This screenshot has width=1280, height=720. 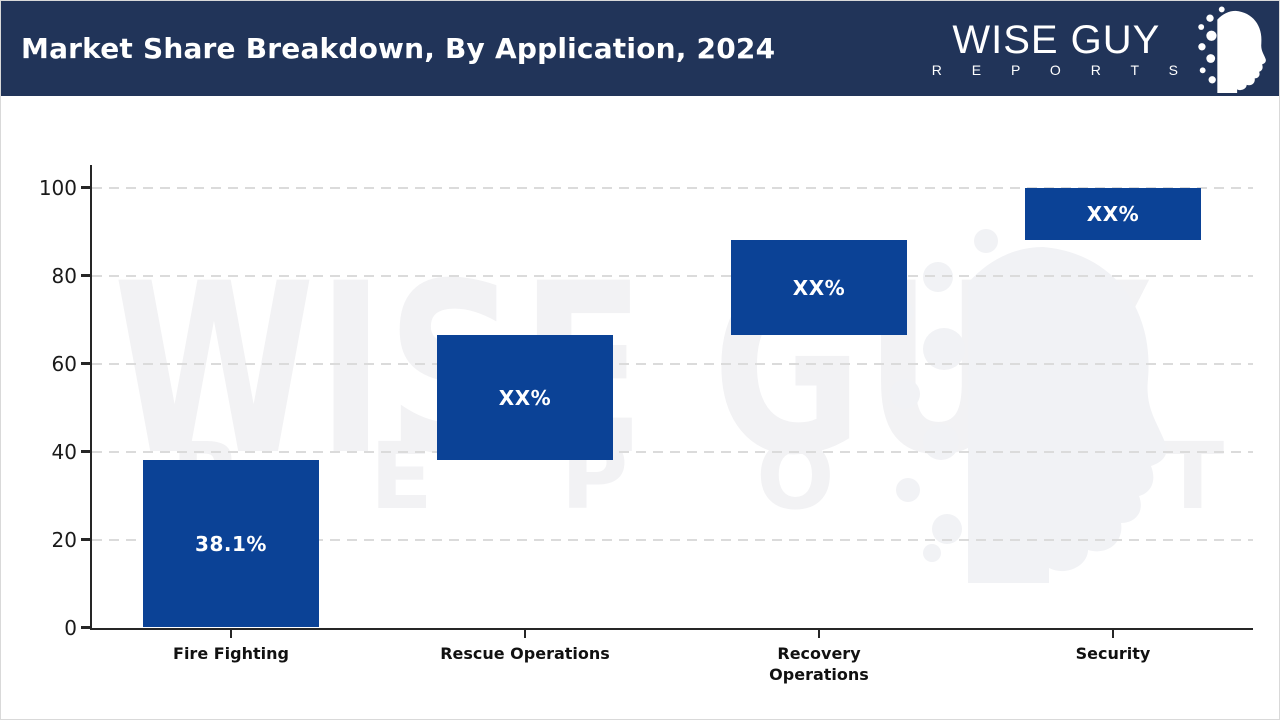 What do you see at coordinates (671, 628) in the screenshot?
I see `x-axis-line` at bounding box center [671, 628].